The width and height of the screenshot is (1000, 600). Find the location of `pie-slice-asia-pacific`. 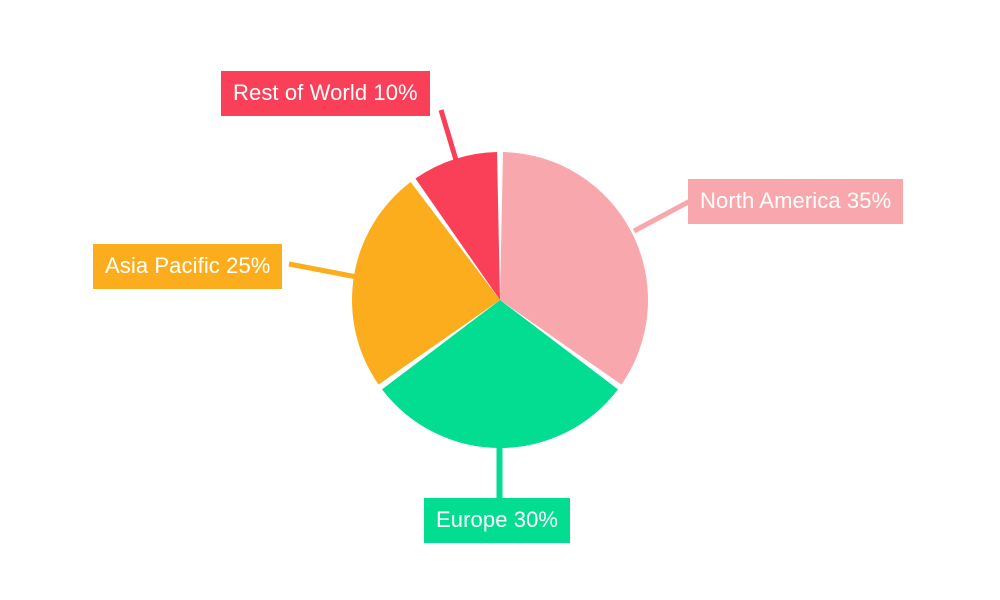

pie-slice-asia-pacific is located at coordinates (425, 283).